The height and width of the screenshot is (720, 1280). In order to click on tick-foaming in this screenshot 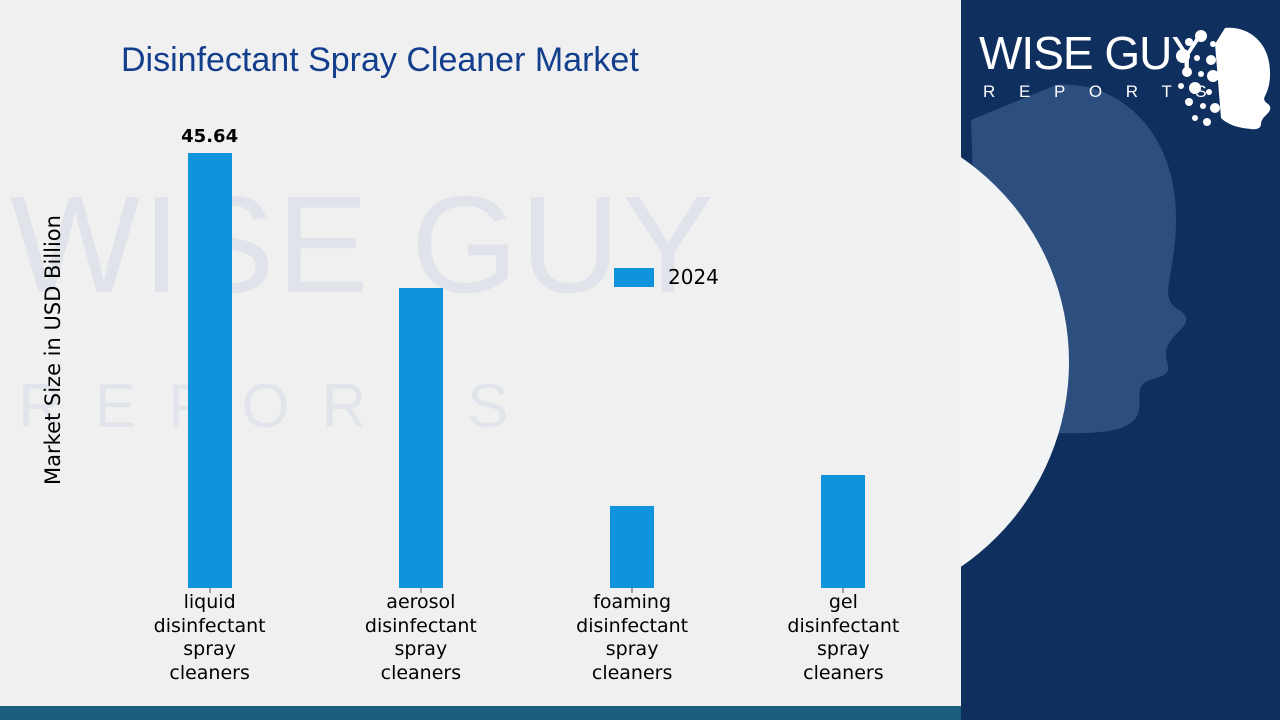, I will do `click(632, 590)`.